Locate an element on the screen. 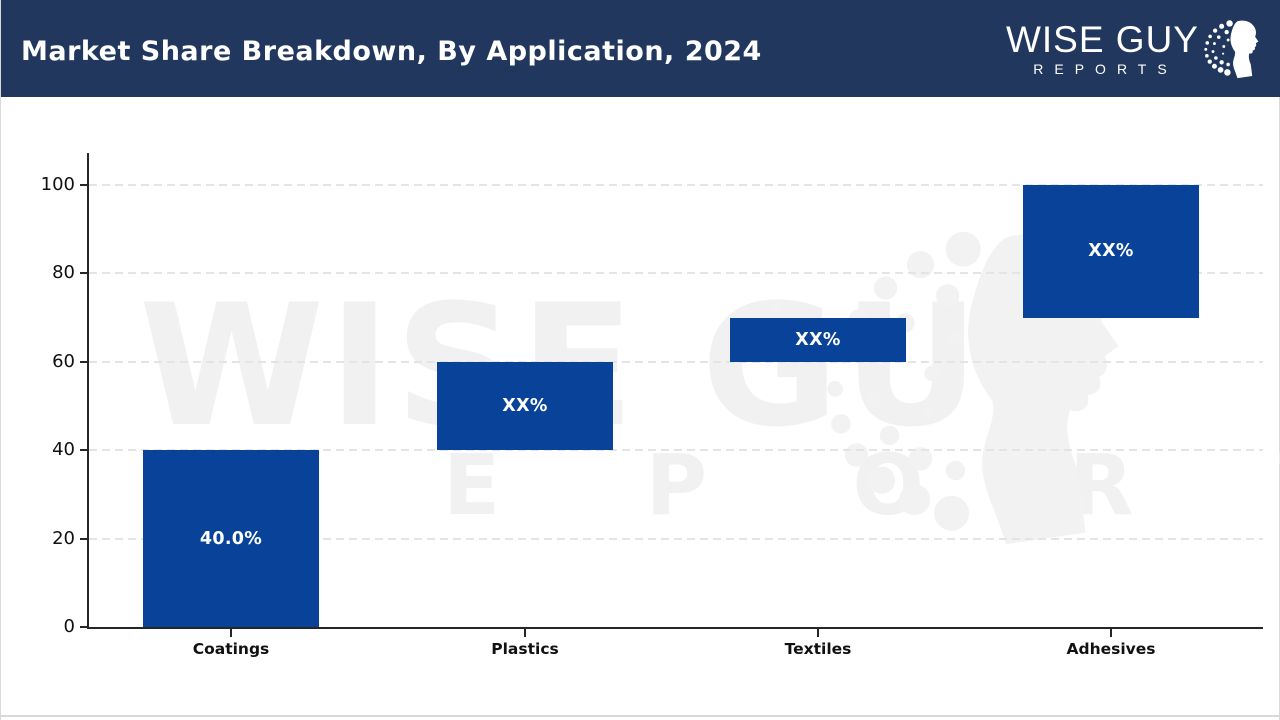 The image size is (1280, 720). logo-wordmark: WISE GUY is located at coordinates (1102, 39).